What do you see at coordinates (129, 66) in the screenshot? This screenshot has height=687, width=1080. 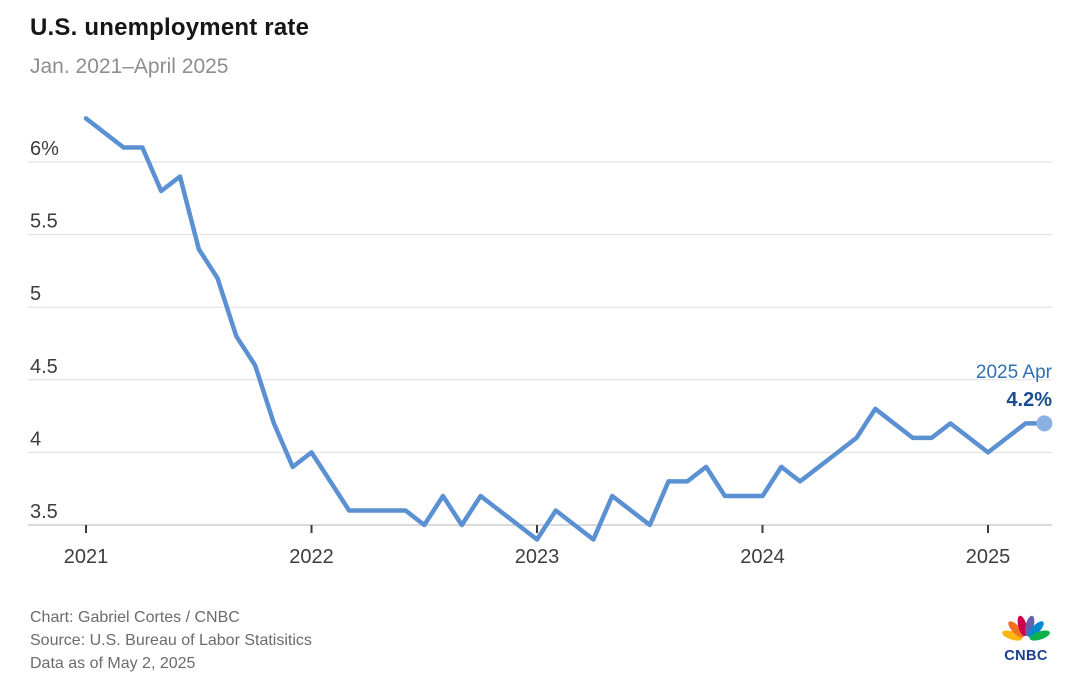 I see `chart-subtitle: Jan. 2021–April 2025` at bounding box center [129, 66].